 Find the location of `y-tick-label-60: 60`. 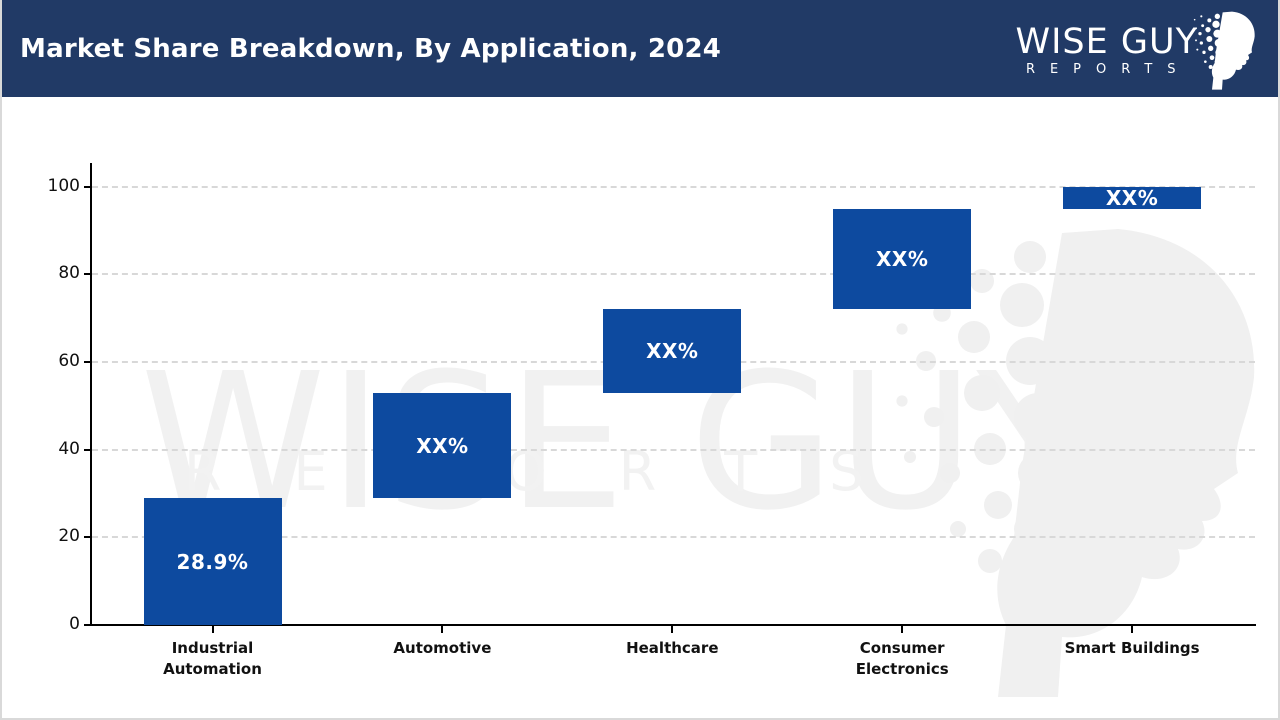

y-tick-label-60: 60 is located at coordinates (69, 361).